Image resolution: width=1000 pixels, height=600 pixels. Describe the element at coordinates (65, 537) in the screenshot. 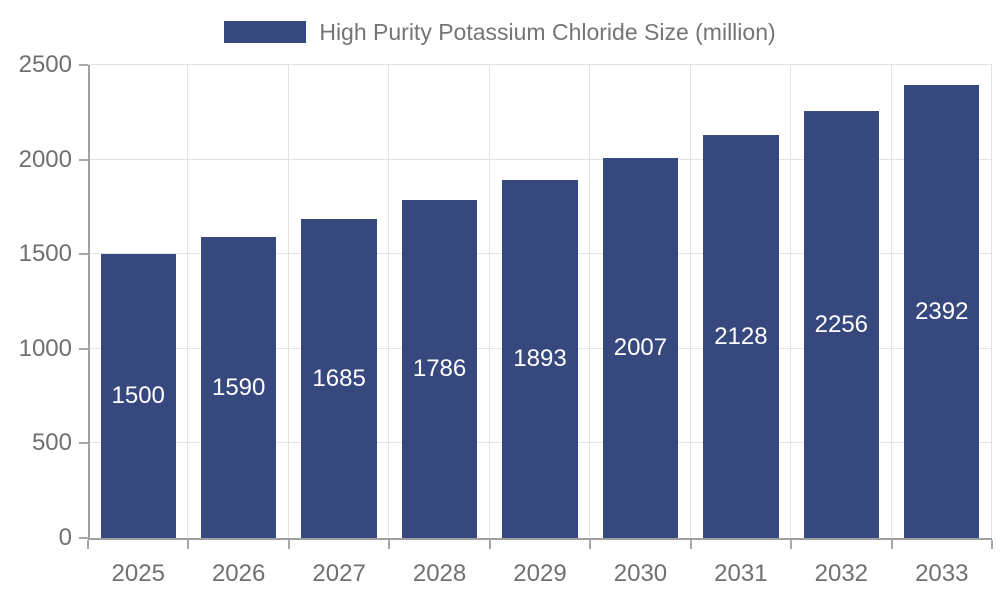

I see `y-tick-label: 0` at that location.